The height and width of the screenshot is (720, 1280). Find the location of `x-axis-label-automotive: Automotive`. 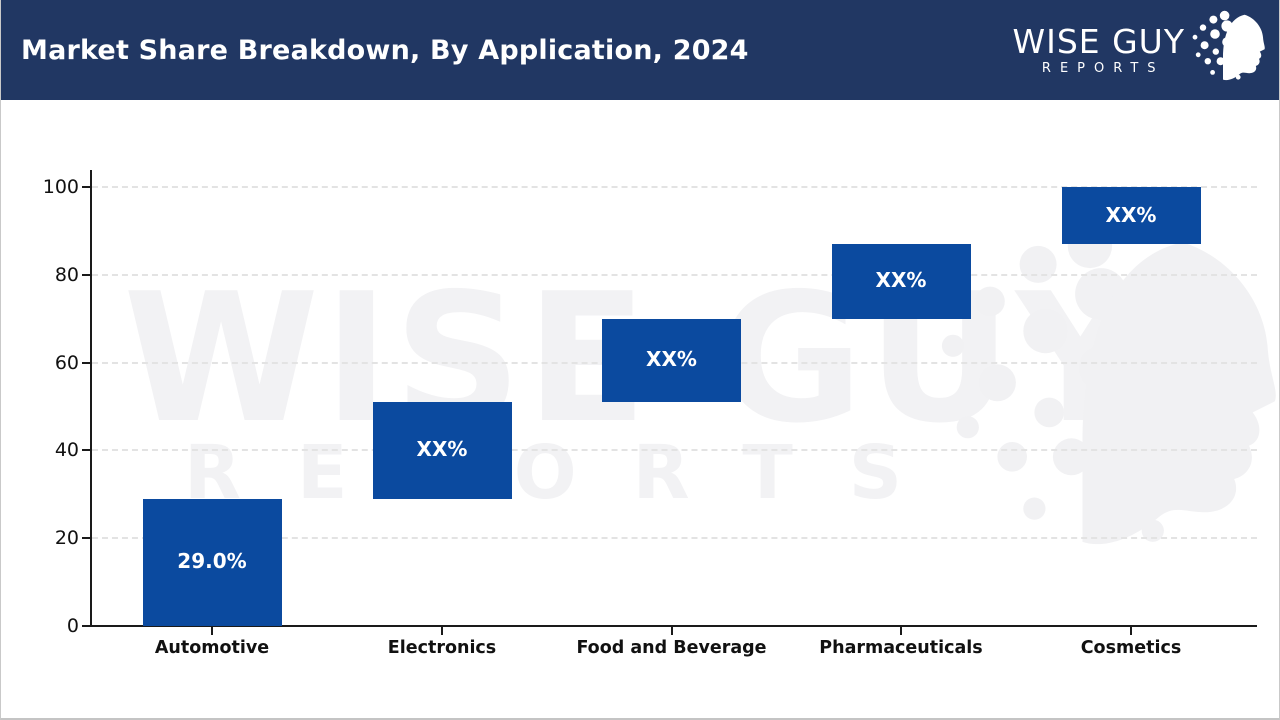

x-axis-label-automotive: Automotive is located at coordinates (212, 648).